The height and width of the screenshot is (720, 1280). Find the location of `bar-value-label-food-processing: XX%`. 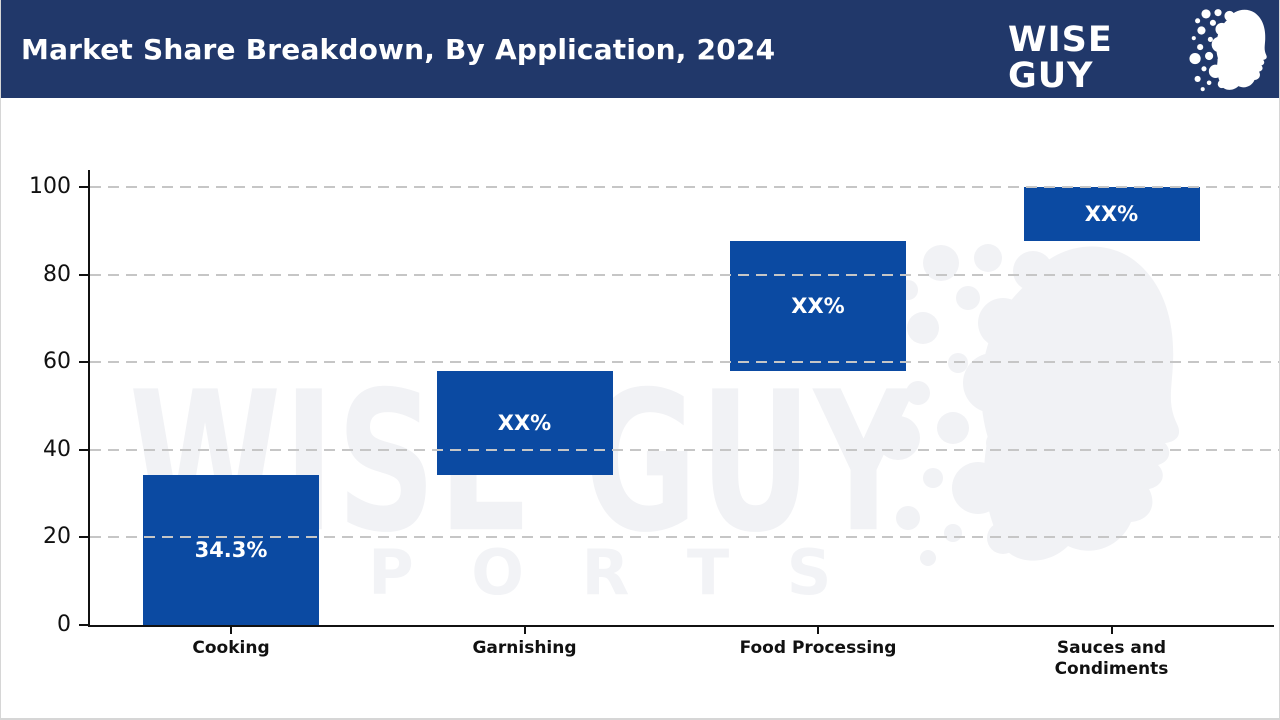

bar-value-label-food-processing: XX% is located at coordinates (818, 306).